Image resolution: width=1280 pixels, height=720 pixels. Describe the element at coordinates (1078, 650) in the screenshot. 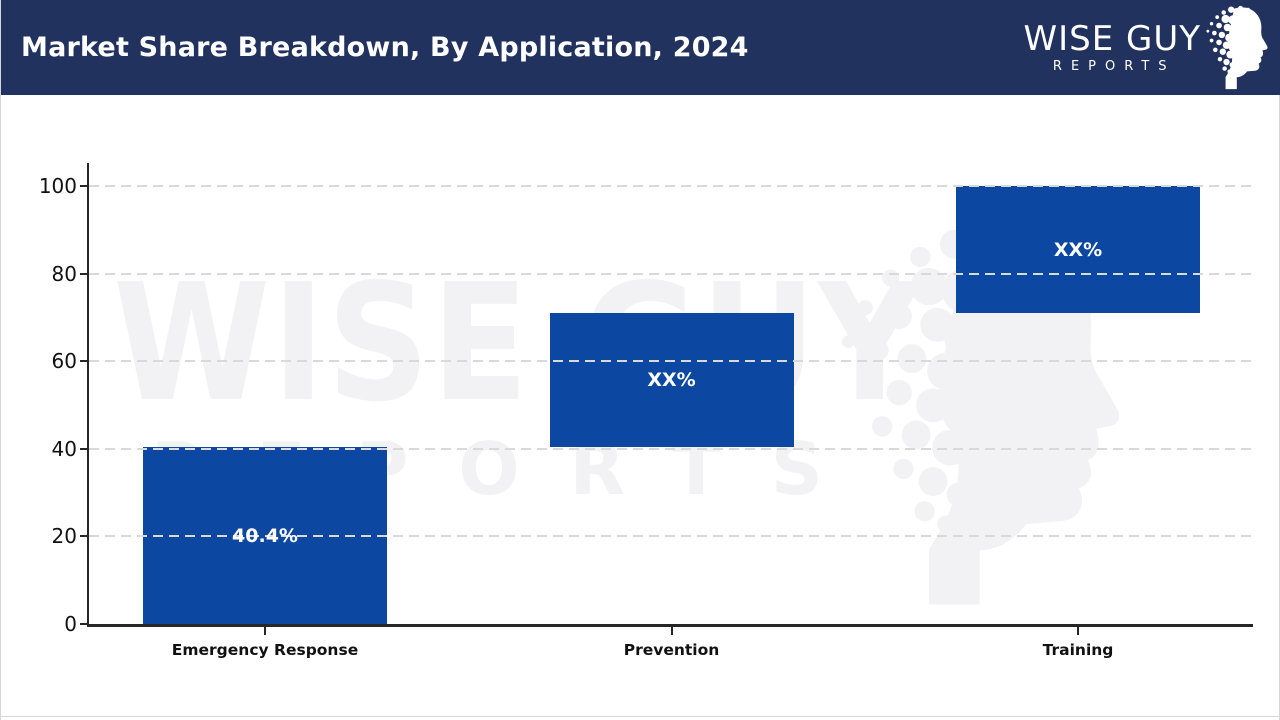

I see `x-axis-category-label: Training` at that location.